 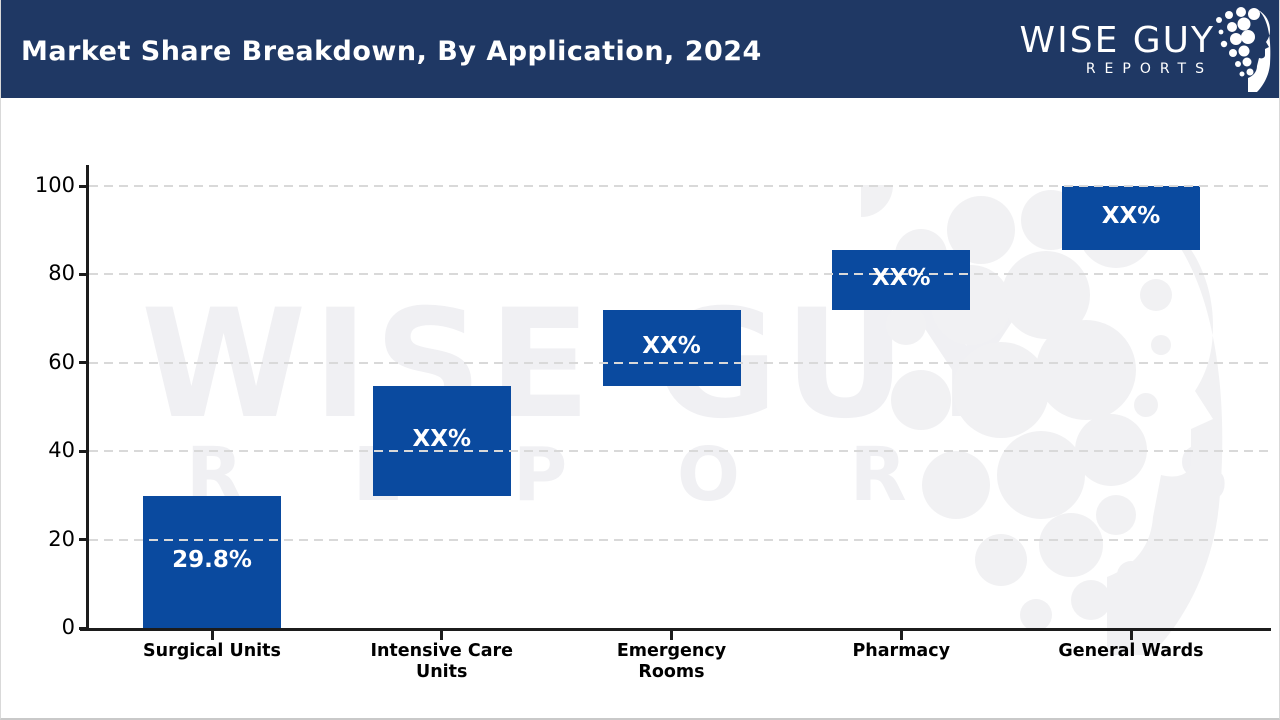 I want to click on x-tick-label: Pharmacy, so click(x=901, y=651).